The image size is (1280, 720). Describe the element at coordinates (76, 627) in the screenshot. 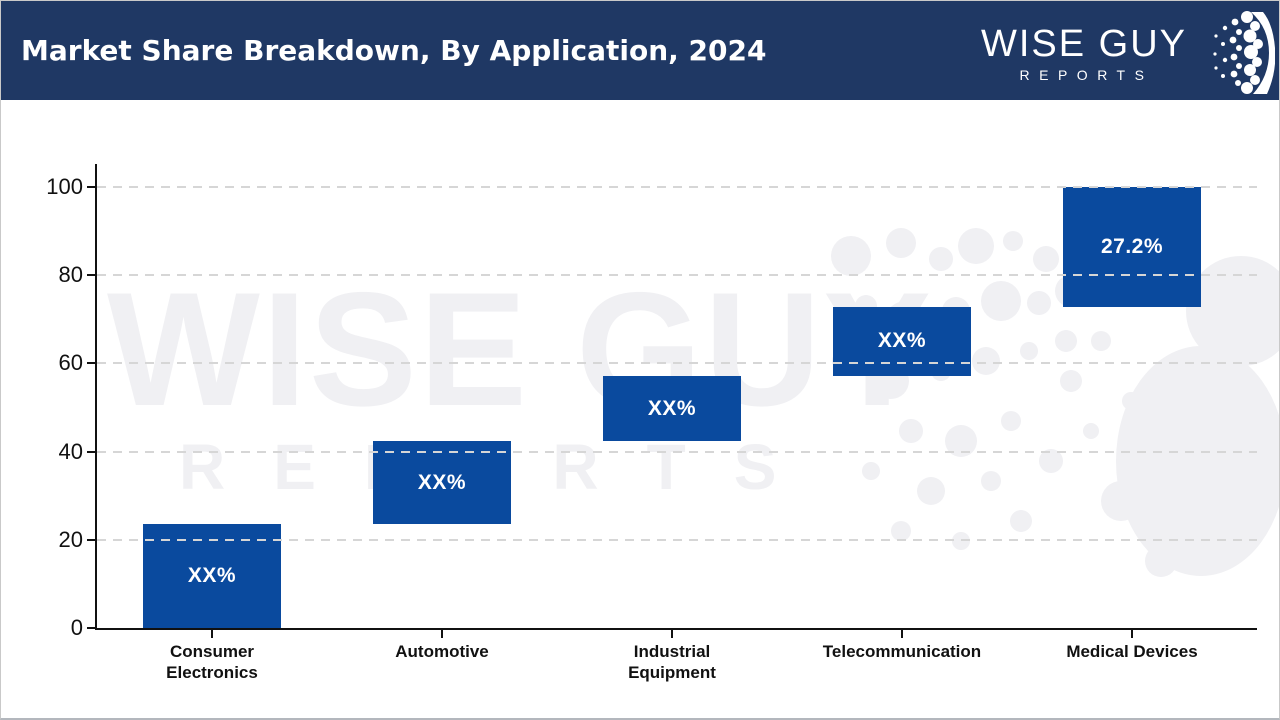

I see `y-tick-label-0: 0` at that location.